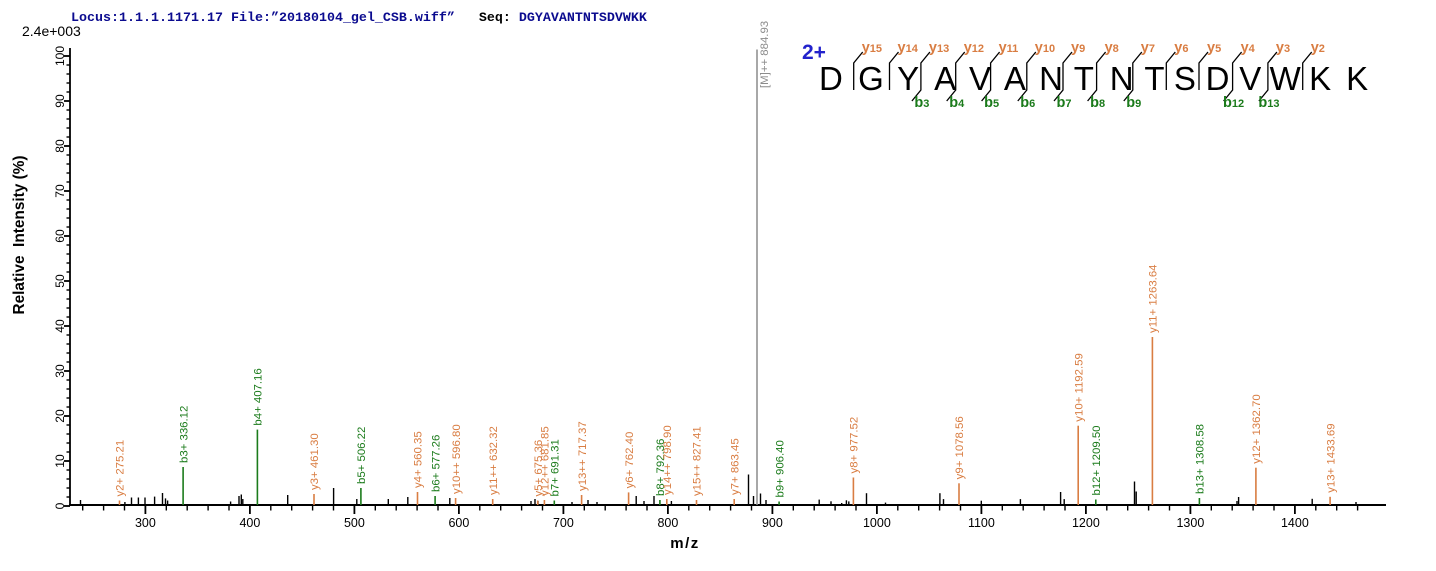  Describe the element at coordinates (1078, 48) in the screenshot. I see `svg-text: y9` at that location.